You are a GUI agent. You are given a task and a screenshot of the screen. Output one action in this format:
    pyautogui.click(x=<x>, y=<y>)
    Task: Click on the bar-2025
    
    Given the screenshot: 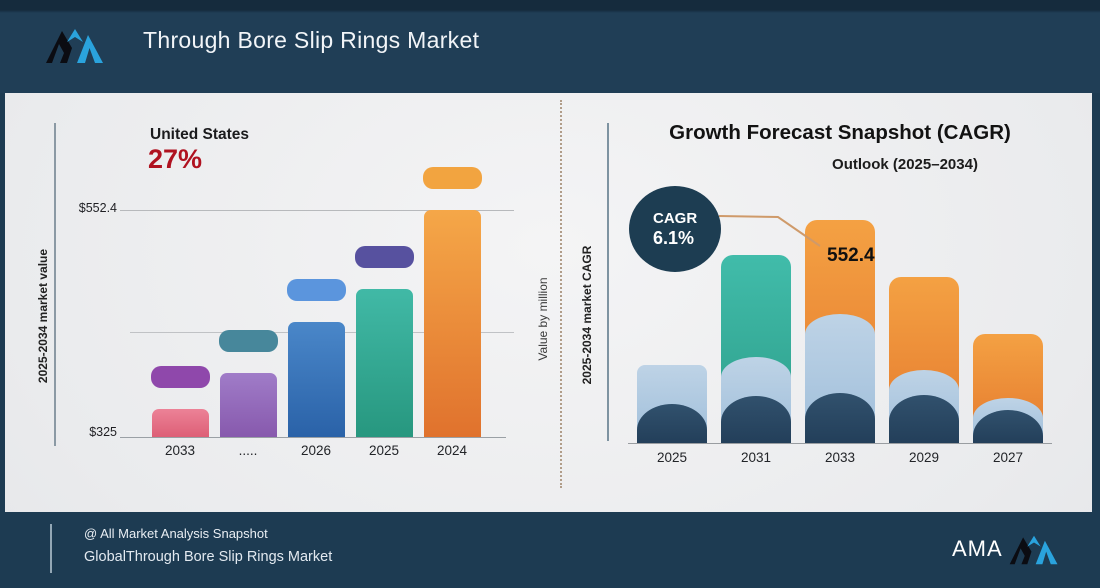 What is the action you would take?
    pyautogui.click(x=384, y=363)
    